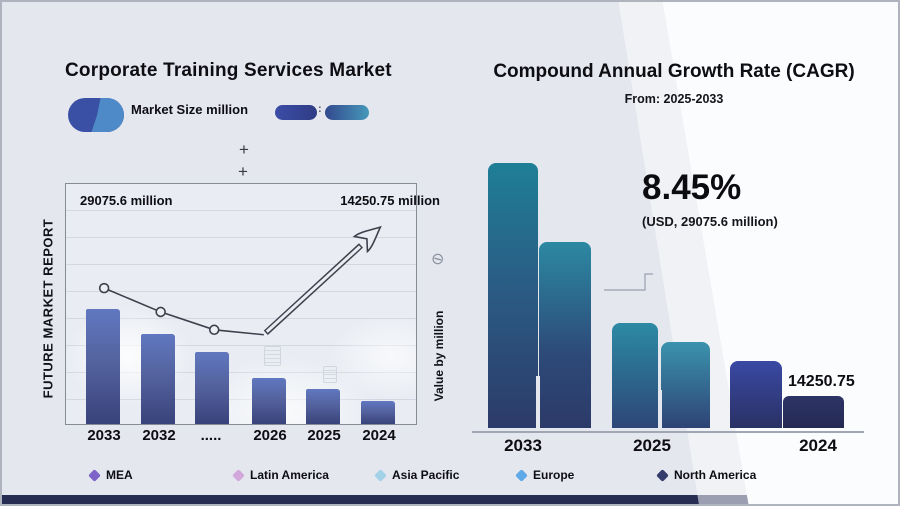  Describe the element at coordinates (565, 335) in the screenshot. I see `cagr-bar-2033-b` at that location.